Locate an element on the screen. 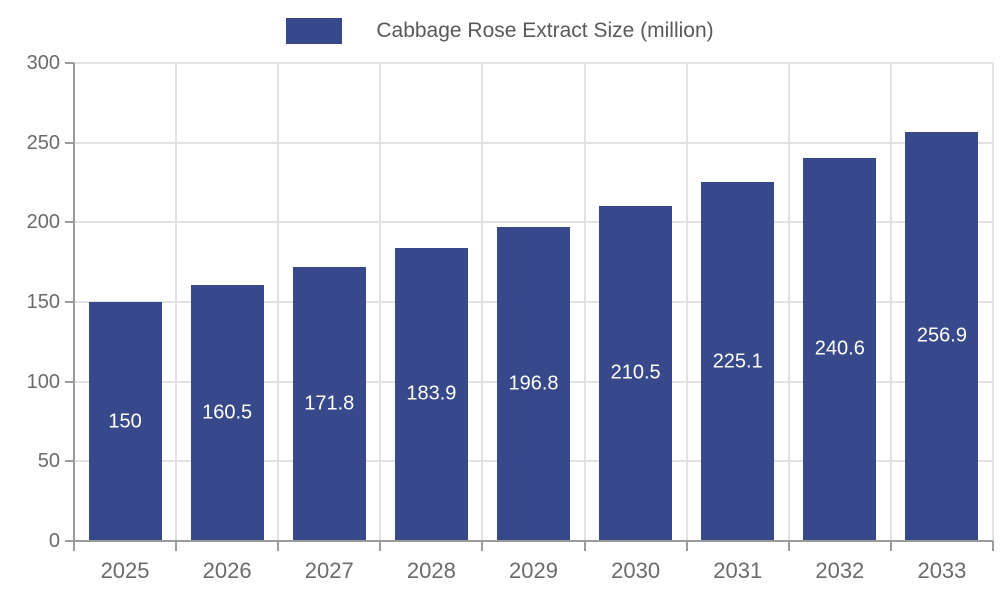 The width and height of the screenshot is (1000, 600). bar-2026 is located at coordinates (227, 413).